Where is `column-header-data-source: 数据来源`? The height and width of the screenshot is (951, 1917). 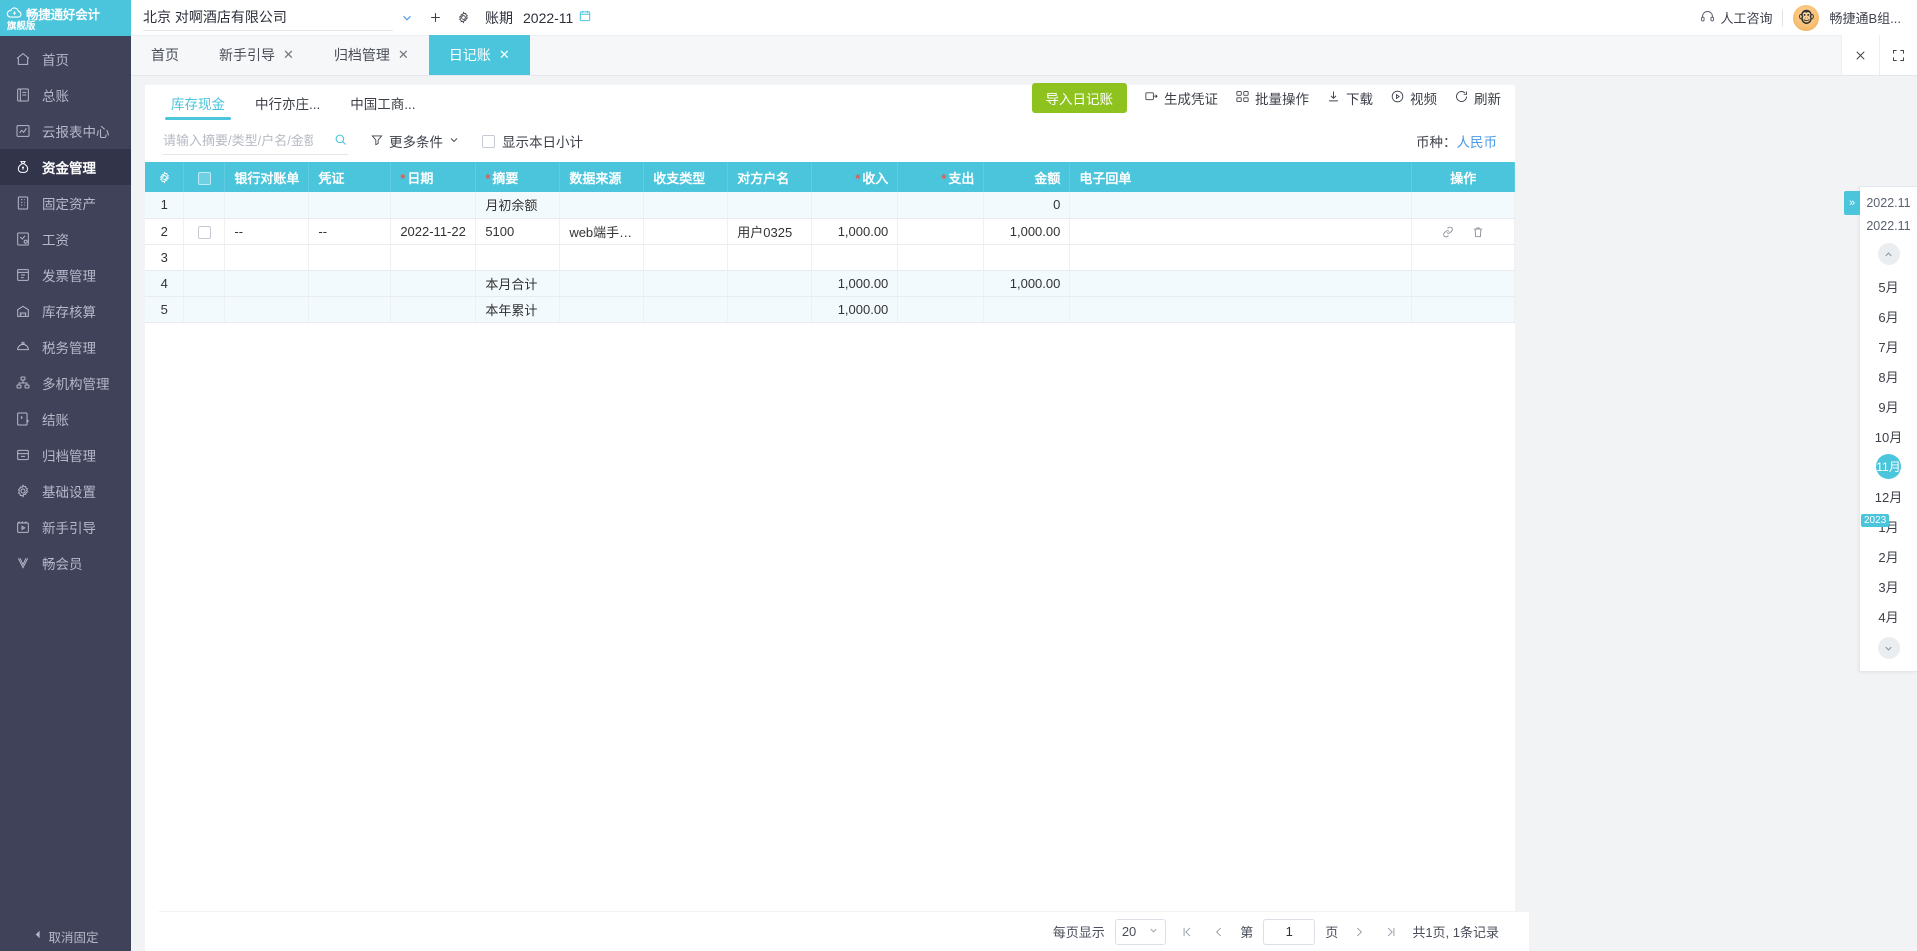
column-header-data-source: 数据来源 is located at coordinates (602, 177).